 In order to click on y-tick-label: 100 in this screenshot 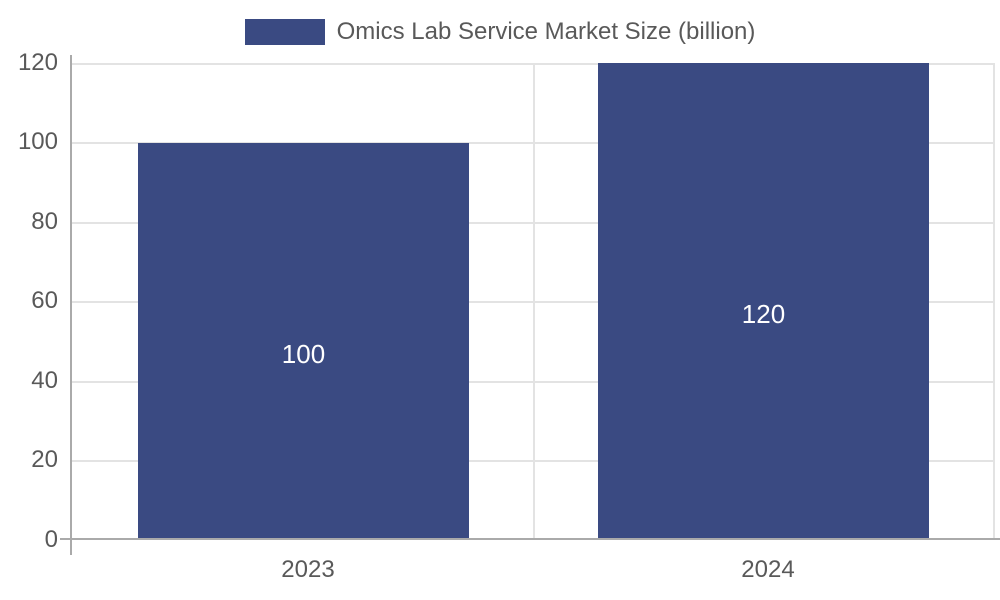, I will do `click(37, 141)`.